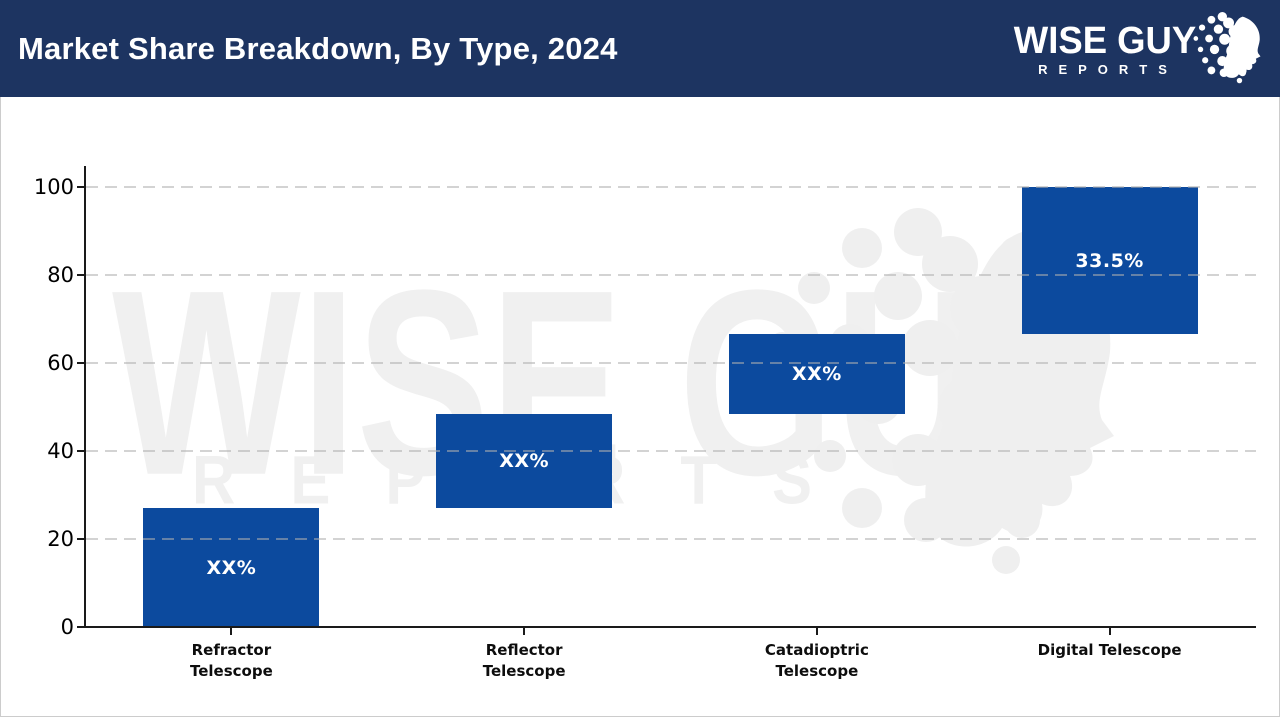  Describe the element at coordinates (60, 451) in the screenshot. I see `y-tick-label: 40` at that location.